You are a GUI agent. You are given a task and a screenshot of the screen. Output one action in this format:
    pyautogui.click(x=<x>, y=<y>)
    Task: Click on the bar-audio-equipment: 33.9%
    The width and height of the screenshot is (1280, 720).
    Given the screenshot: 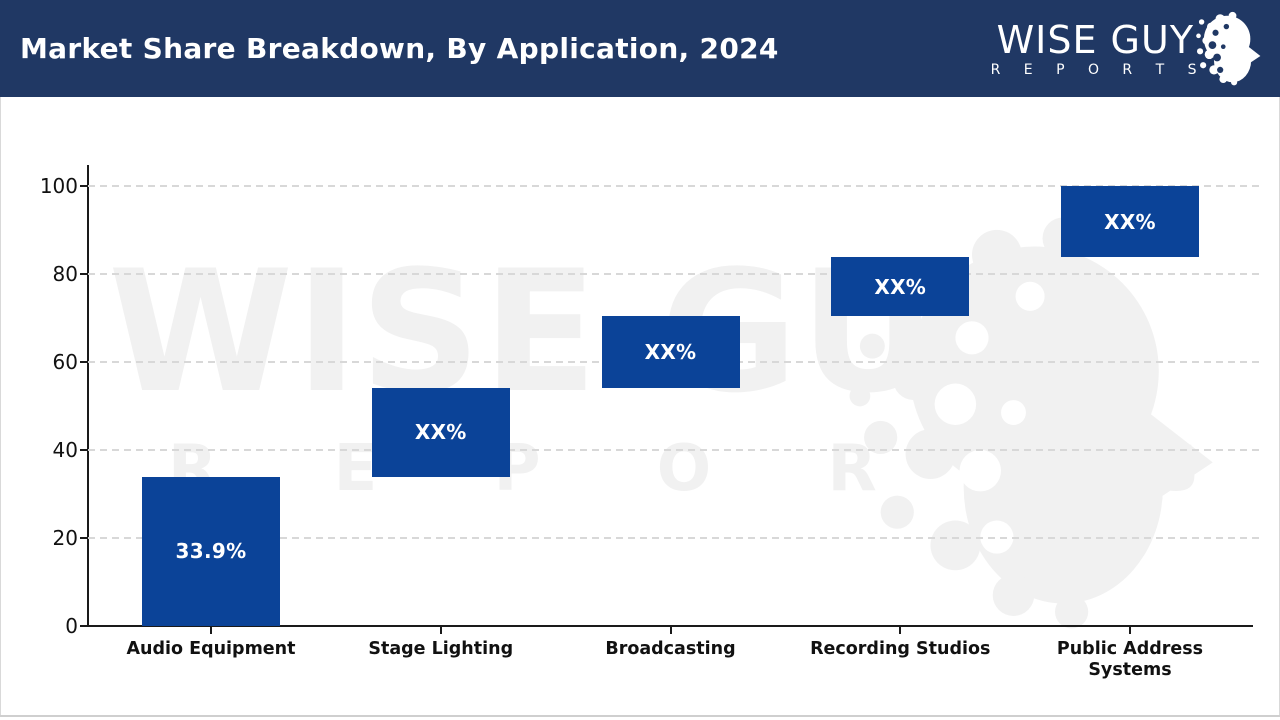 What is the action you would take?
    pyautogui.click(x=211, y=551)
    